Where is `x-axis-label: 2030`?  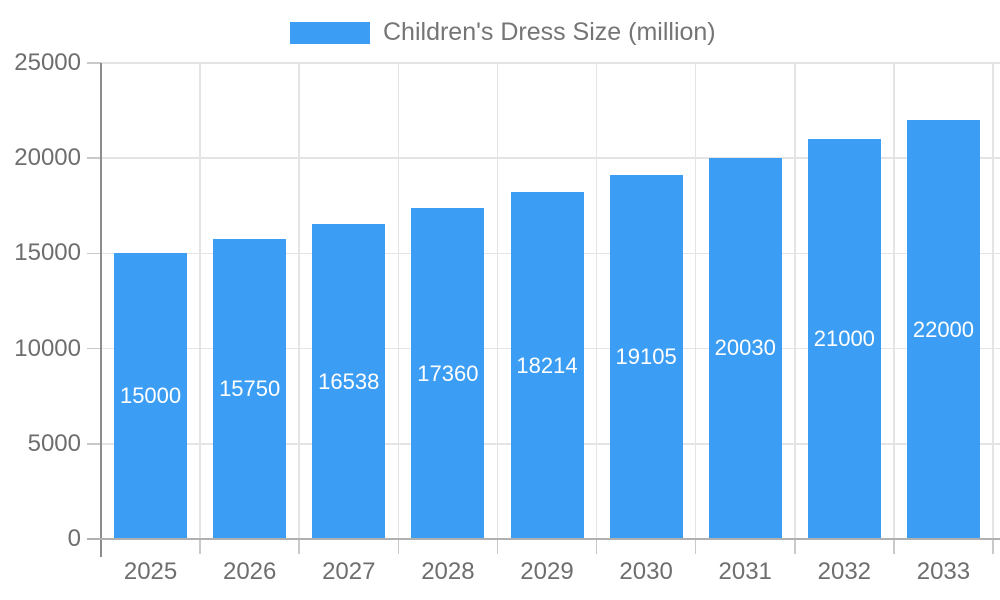 x-axis-label: 2030 is located at coordinates (646, 571).